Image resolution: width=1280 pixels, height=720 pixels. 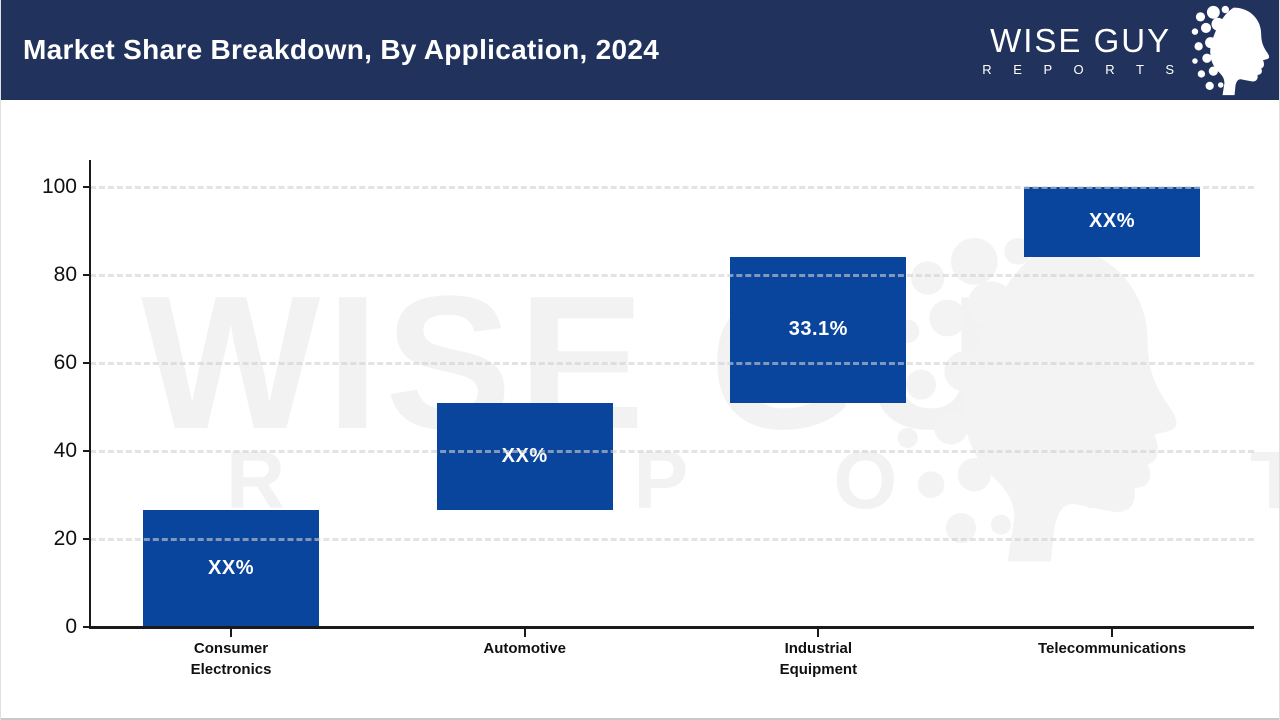 I want to click on brand-head-icon, so click(x=1230, y=50).